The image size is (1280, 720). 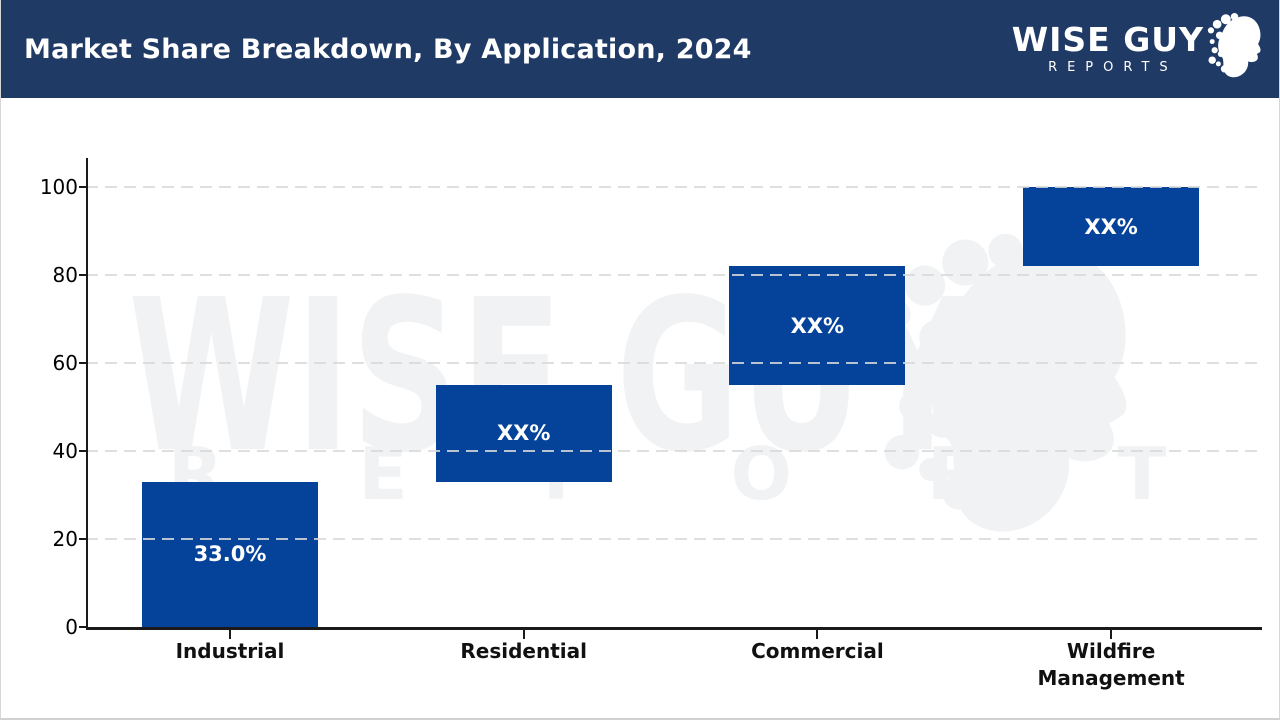 I want to click on y-tick-label: 20, so click(x=65, y=539).